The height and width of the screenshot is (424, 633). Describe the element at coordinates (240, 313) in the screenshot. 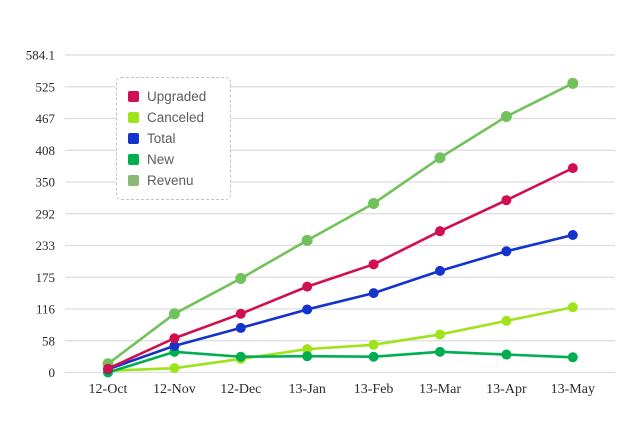

I see `data-point-upgraded-12-Dec` at that location.